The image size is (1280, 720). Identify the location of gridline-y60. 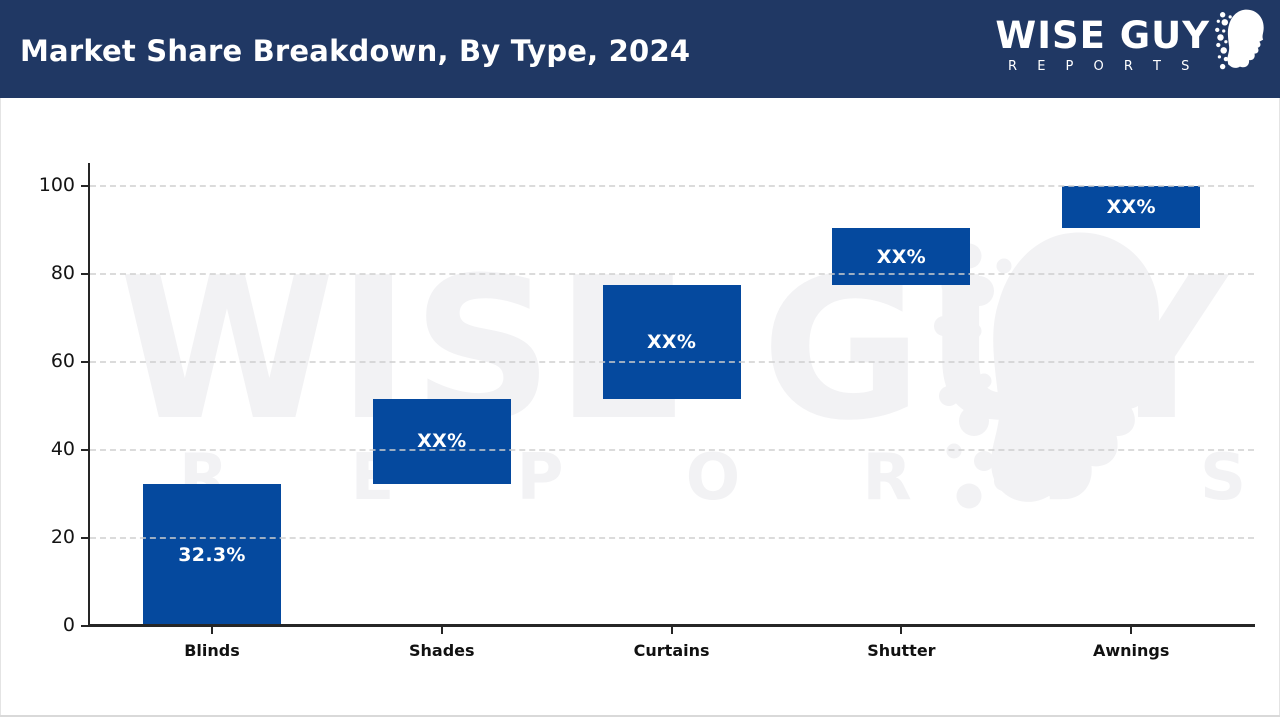
(672, 362).